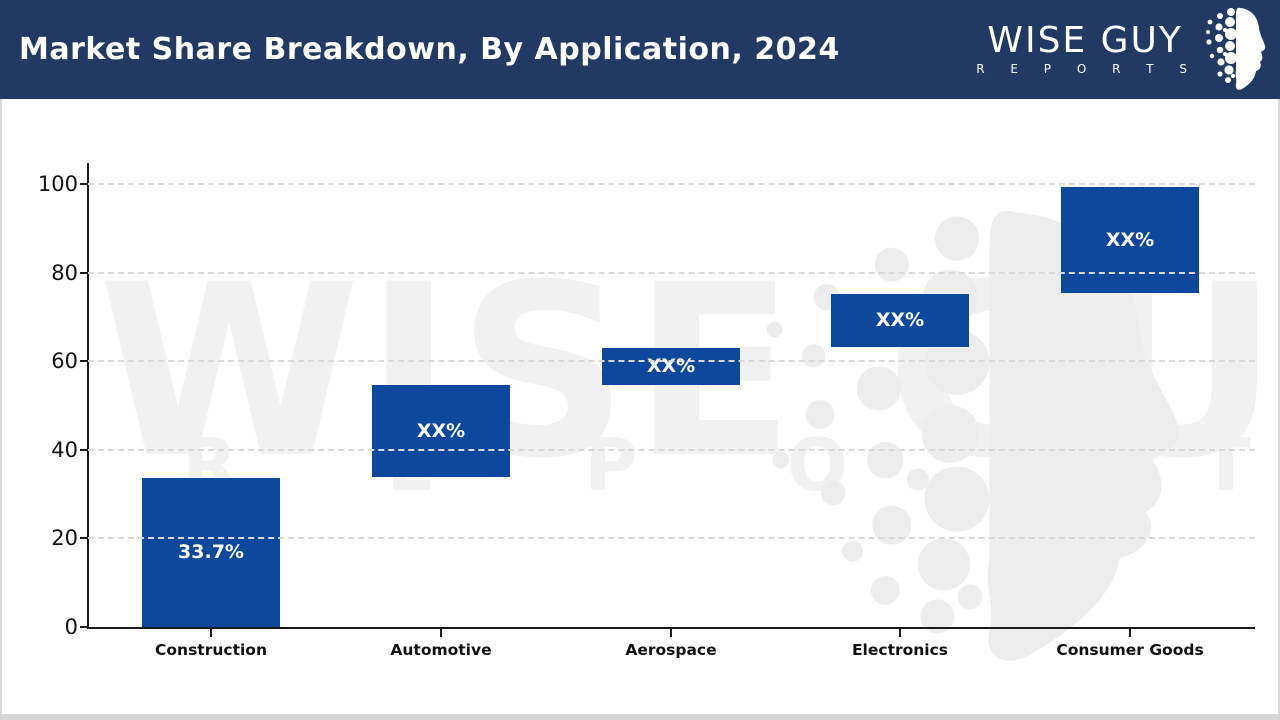 This screenshot has height=720, width=1280. What do you see at coordinates (64, 272) in the screenshot?
I see `y-axis-tick-label: 80` at bounding box center [64, 272].